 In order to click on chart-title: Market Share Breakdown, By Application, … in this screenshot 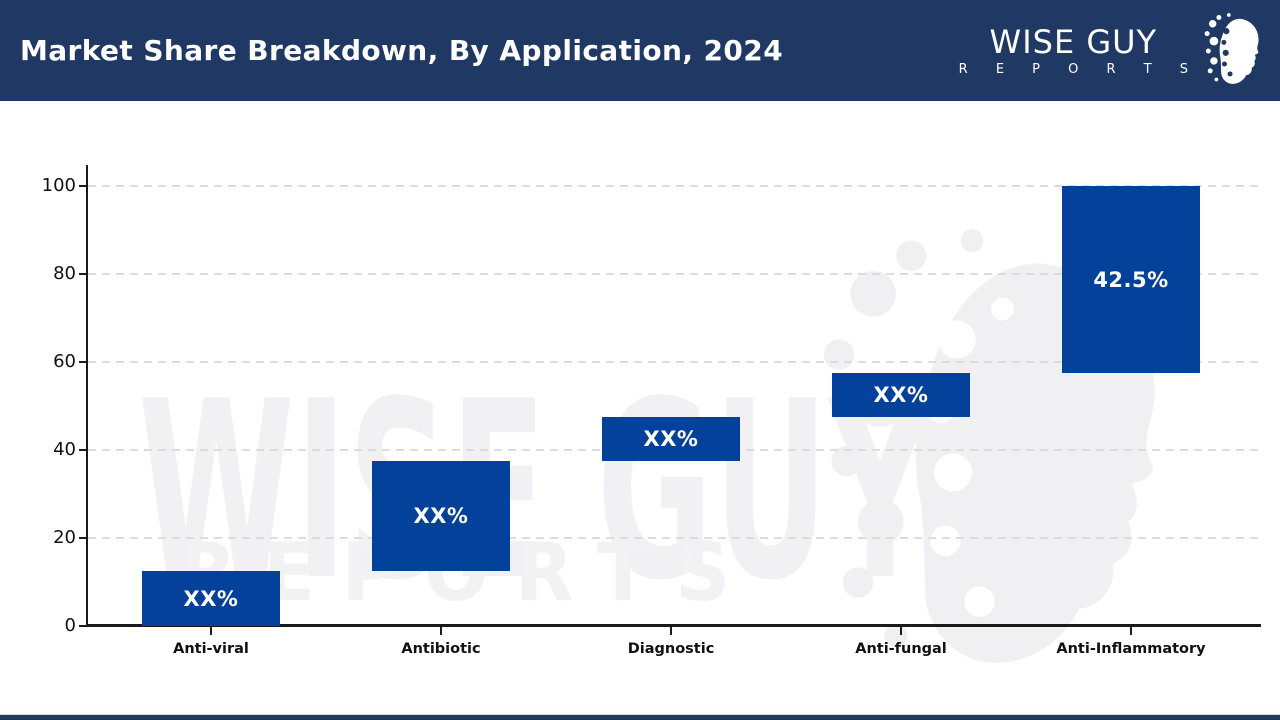, I will do `click(402, 50)`.